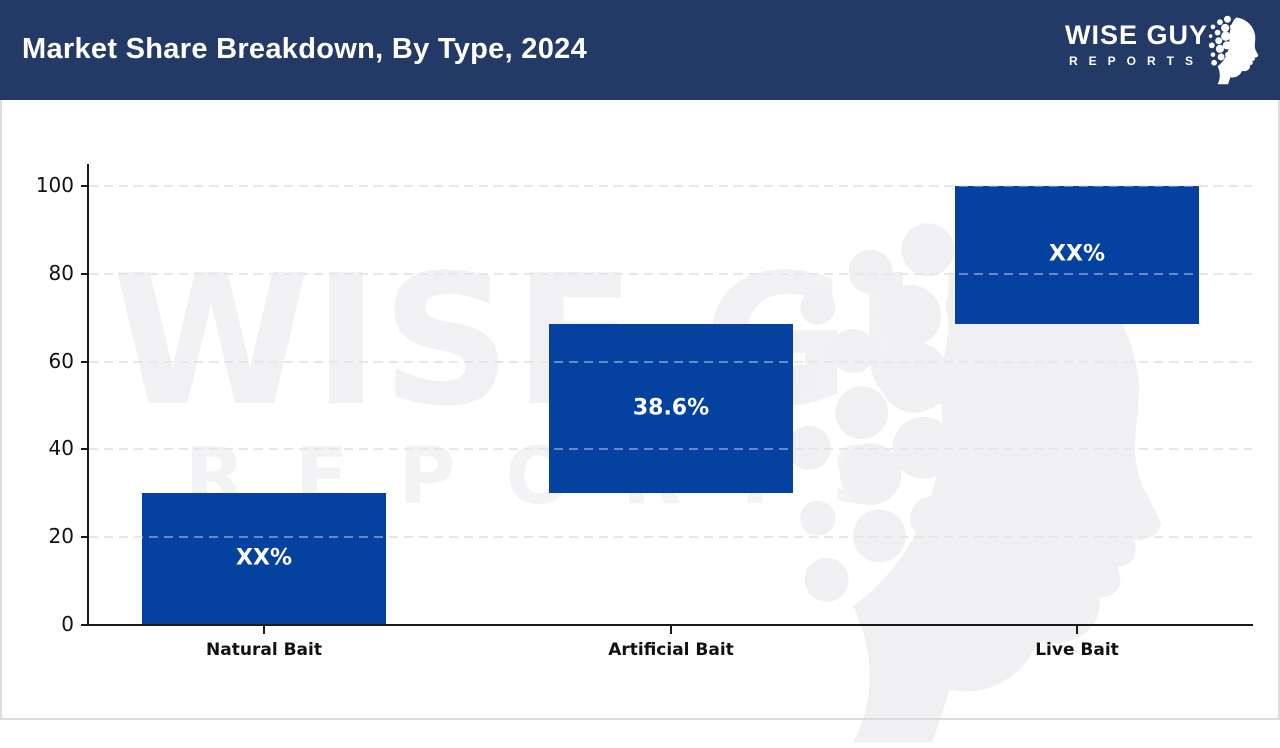  I want to click on y-axis-spine, so click(88, 395).